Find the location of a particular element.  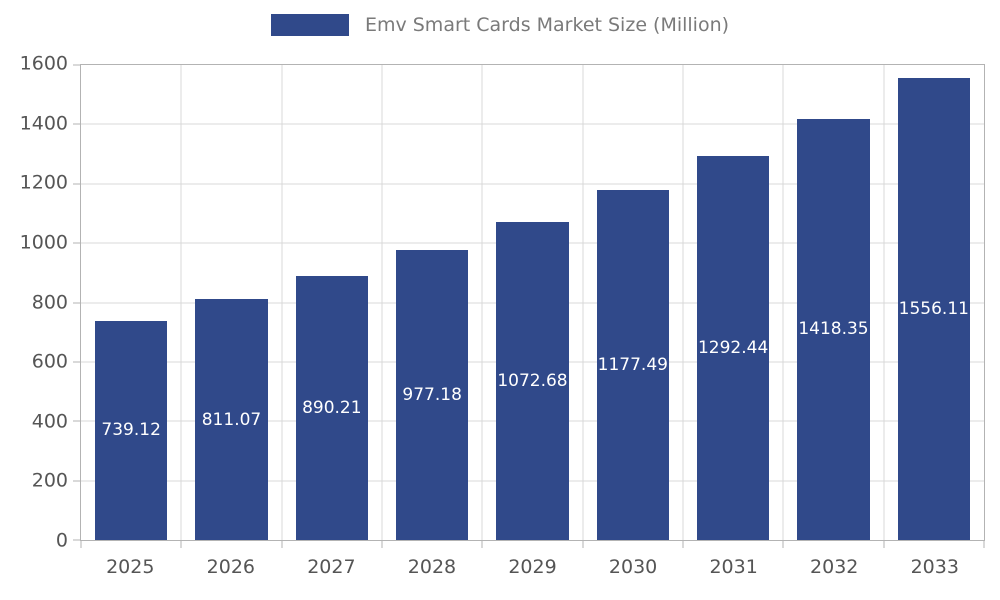

y-tick-label: 1000 is located at coordinates (43, 242).